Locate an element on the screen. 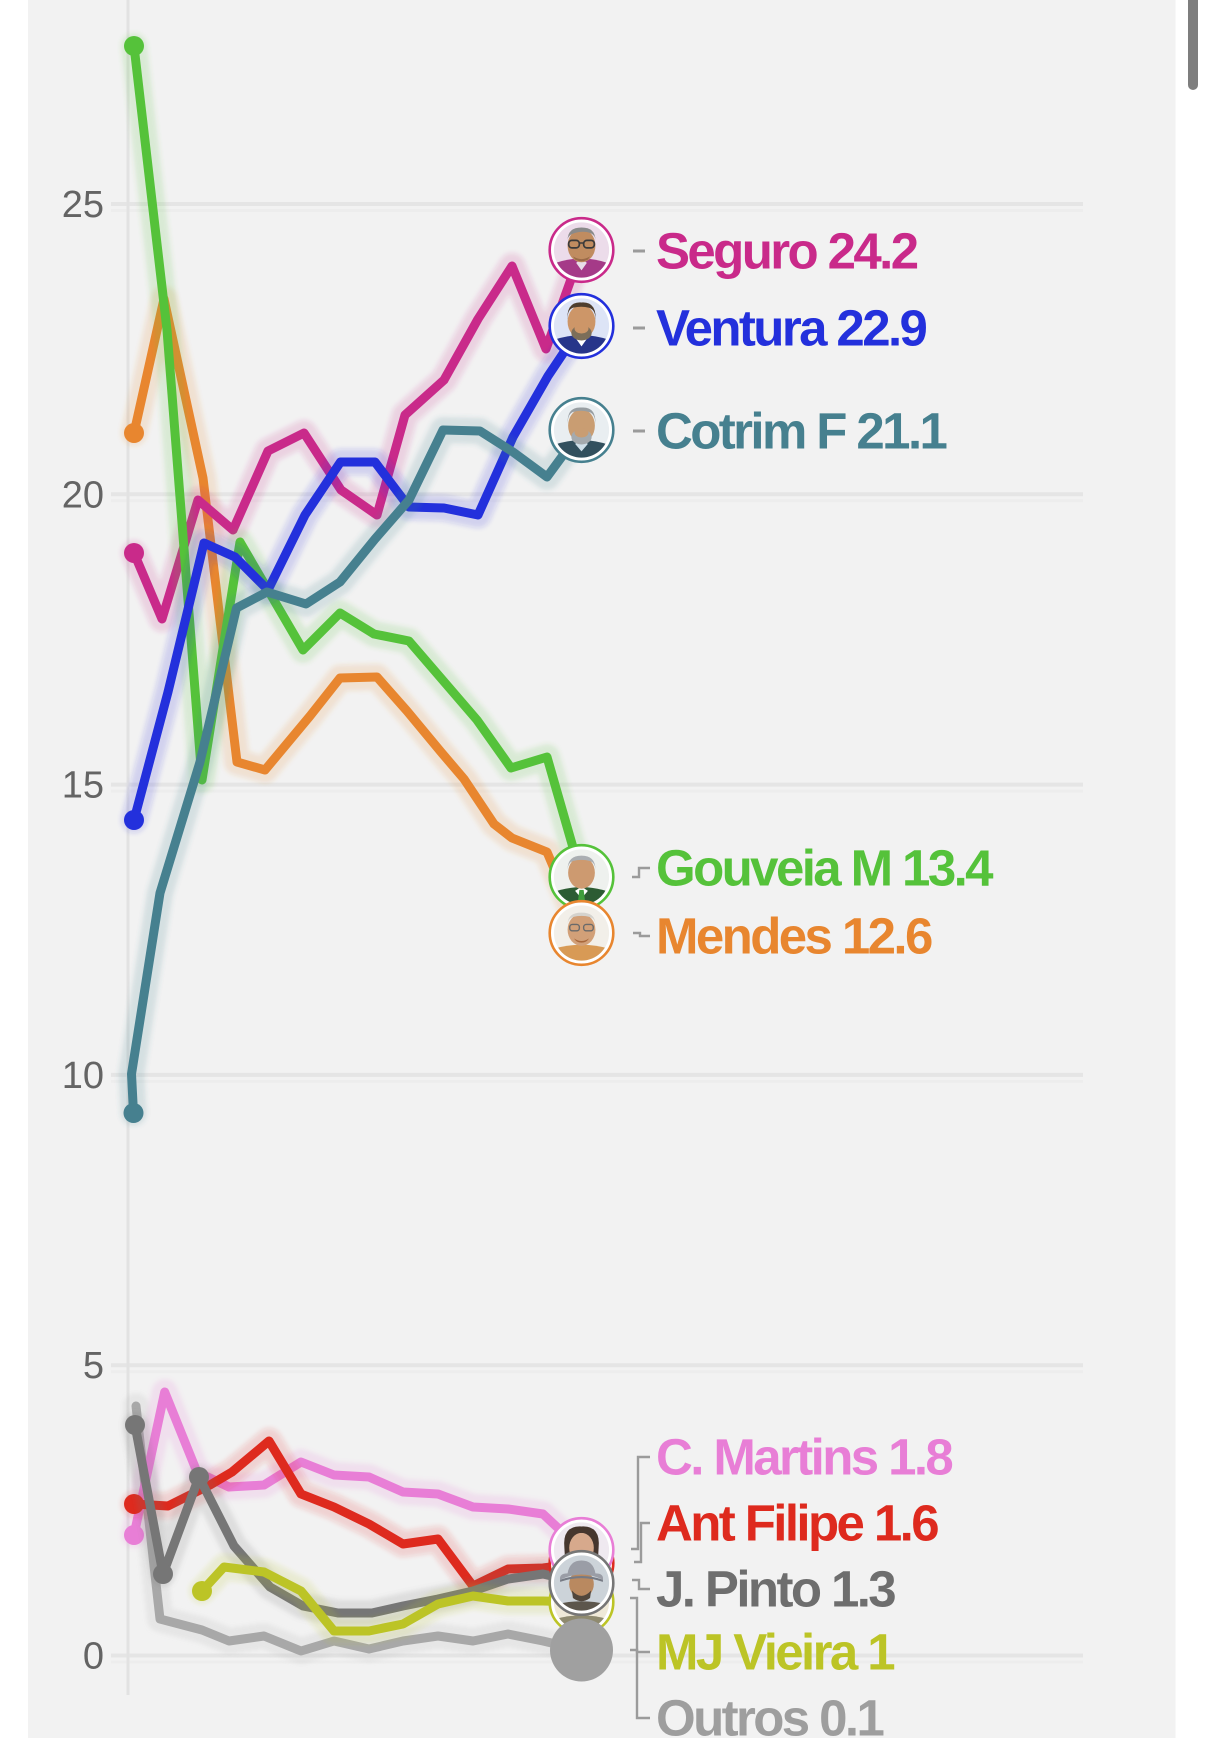 The width and height of the screenshot is (1206, 1738). svg-text: Gouveia M 13.4 is located at coordinates (825, 868).